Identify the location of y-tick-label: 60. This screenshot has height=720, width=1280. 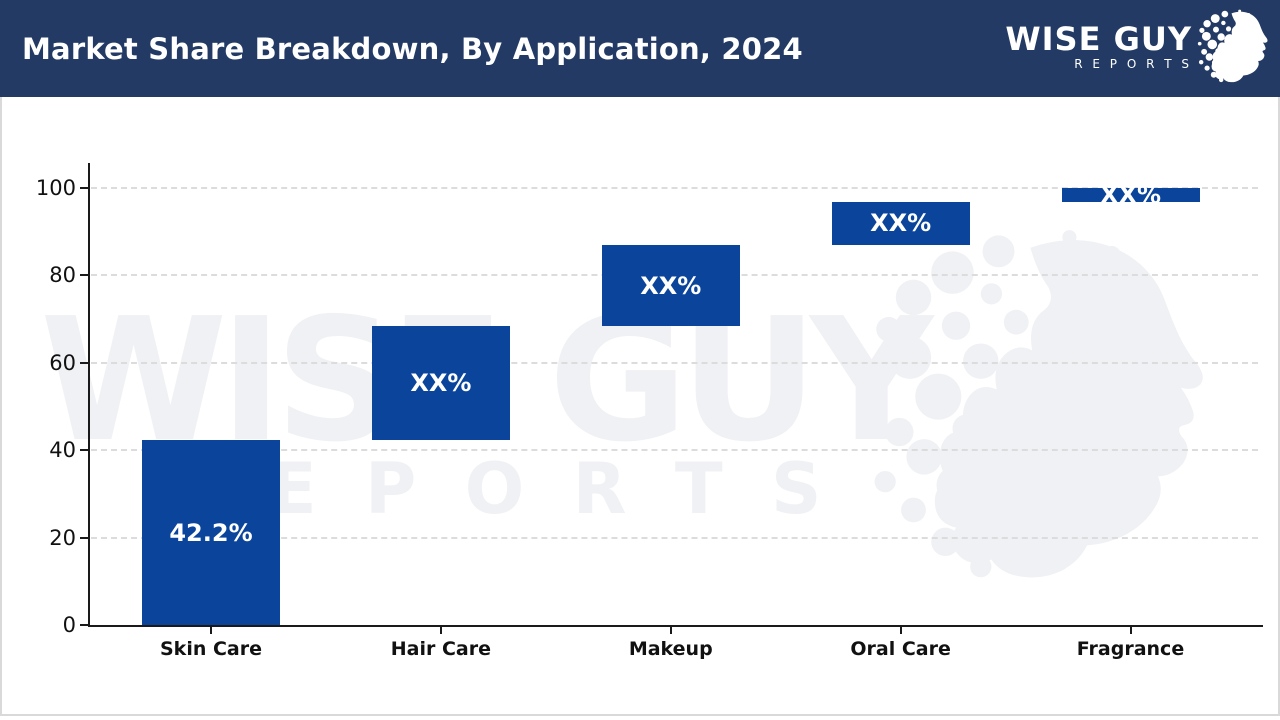
(62, 362).